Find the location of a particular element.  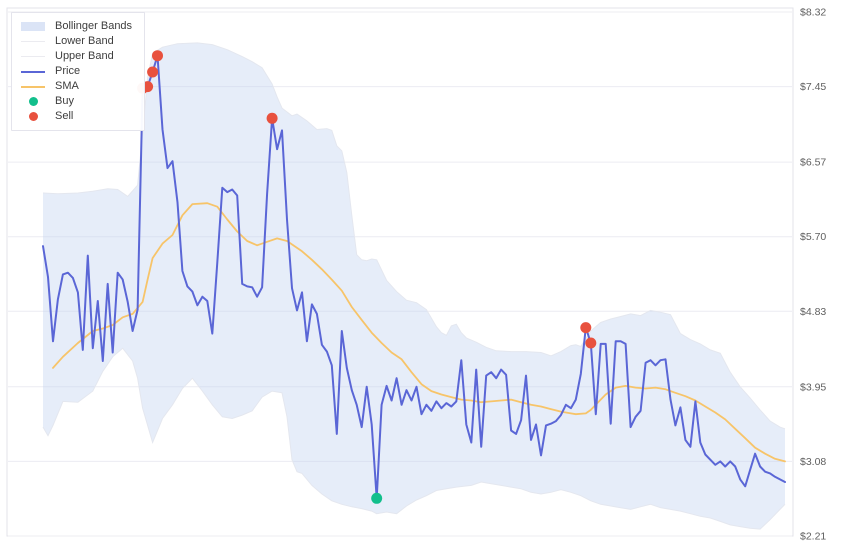

y-axis-tick-label: $4.83 is located at coordinates (813, 312).